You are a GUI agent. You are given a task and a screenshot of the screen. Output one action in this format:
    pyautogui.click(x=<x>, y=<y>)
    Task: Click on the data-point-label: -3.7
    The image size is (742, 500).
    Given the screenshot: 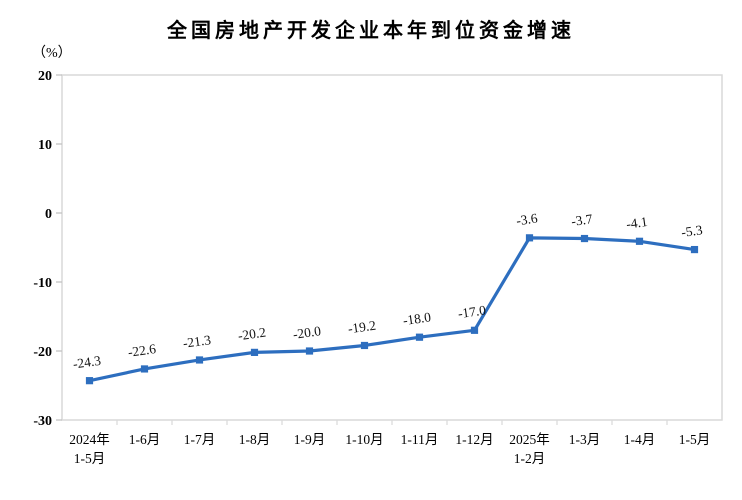 What is the action you would take?
    pyautogui.click(x=581, y=220)
    